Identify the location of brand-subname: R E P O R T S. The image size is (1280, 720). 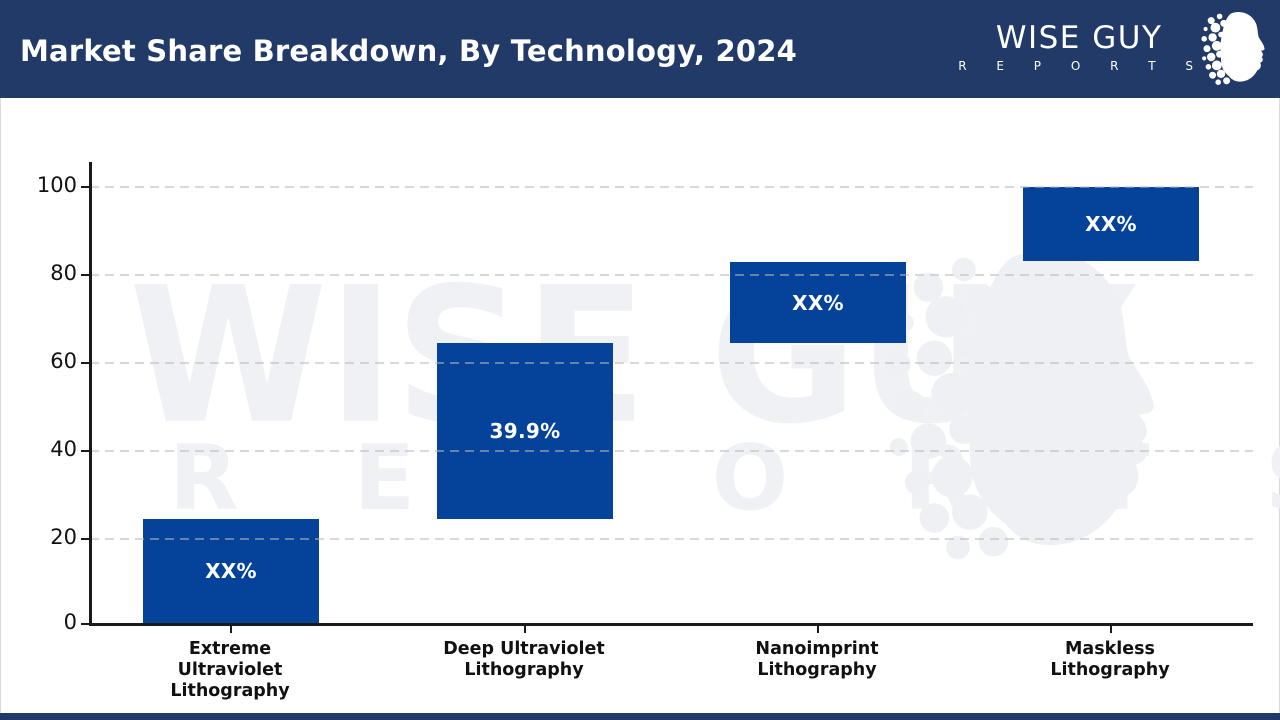
(1082, 66).